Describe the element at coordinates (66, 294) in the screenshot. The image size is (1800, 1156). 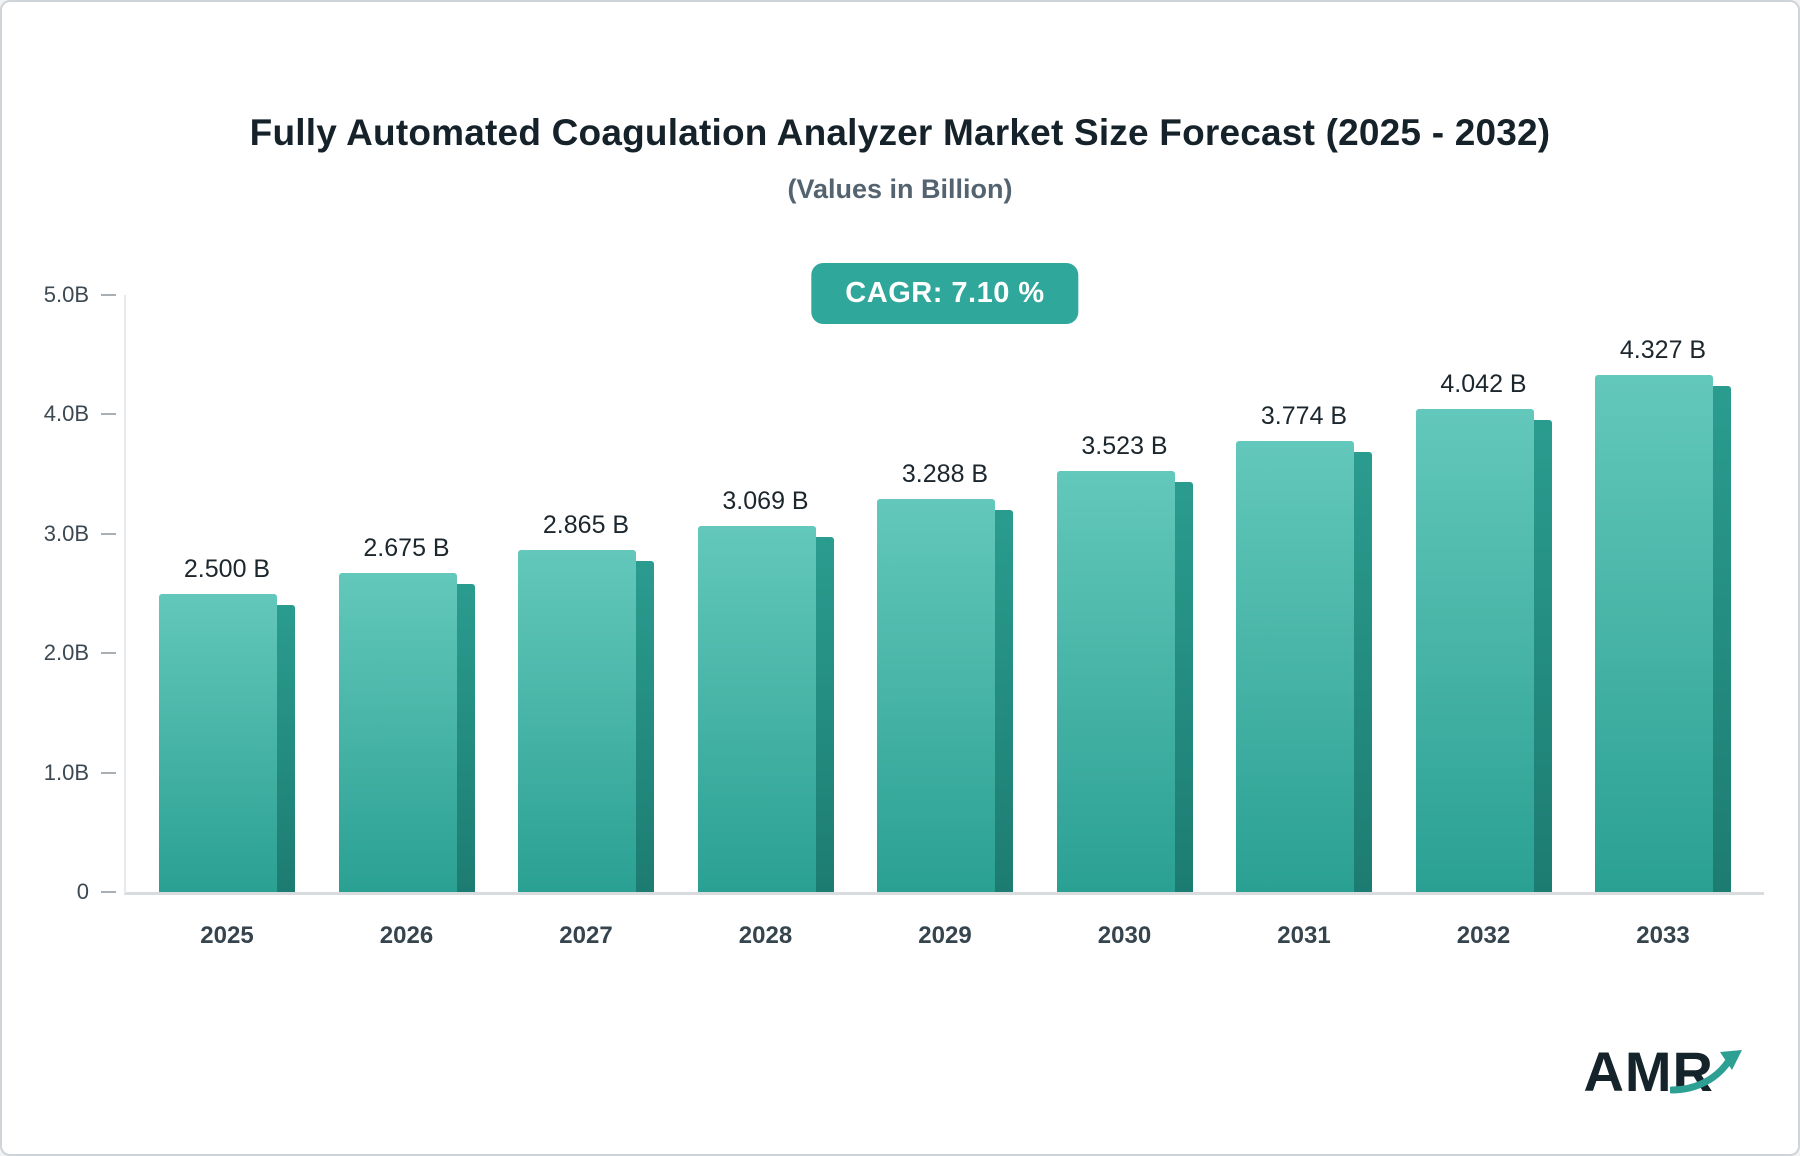
I see `y-tick-label: 5.0B` at that location.